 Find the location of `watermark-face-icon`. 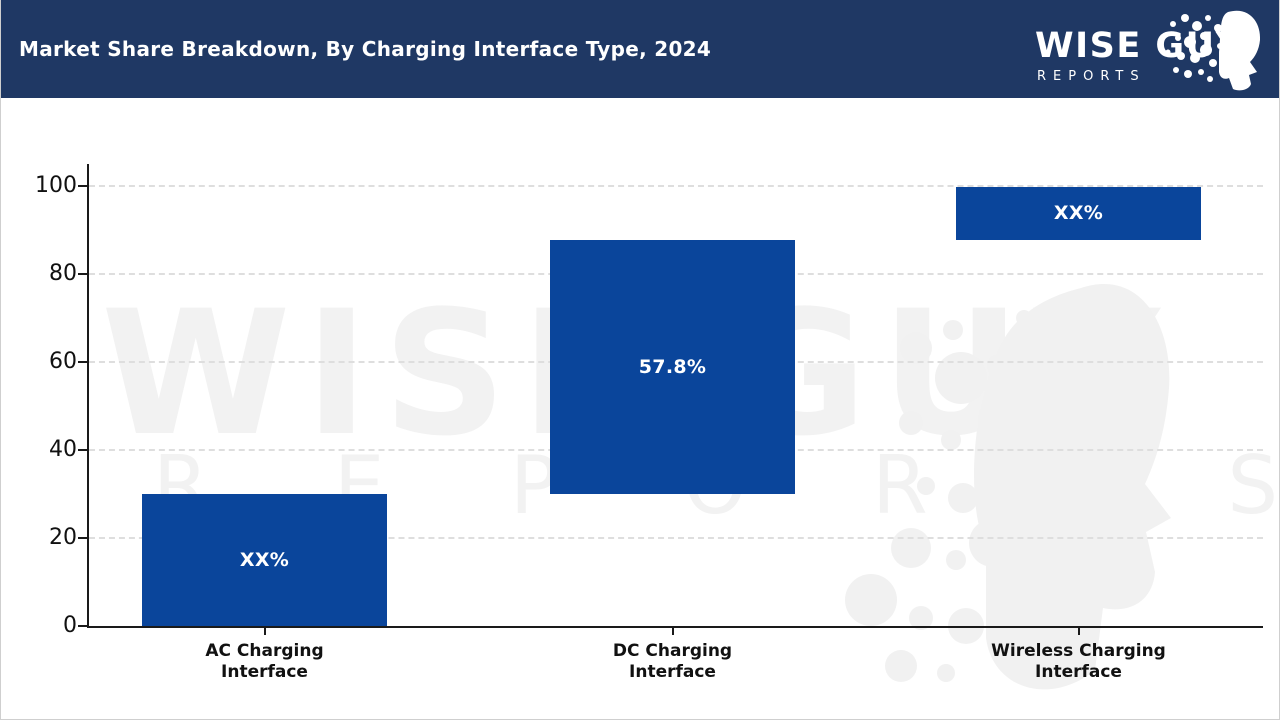

watermark-face-icon is located at coordinates (1008, 486).